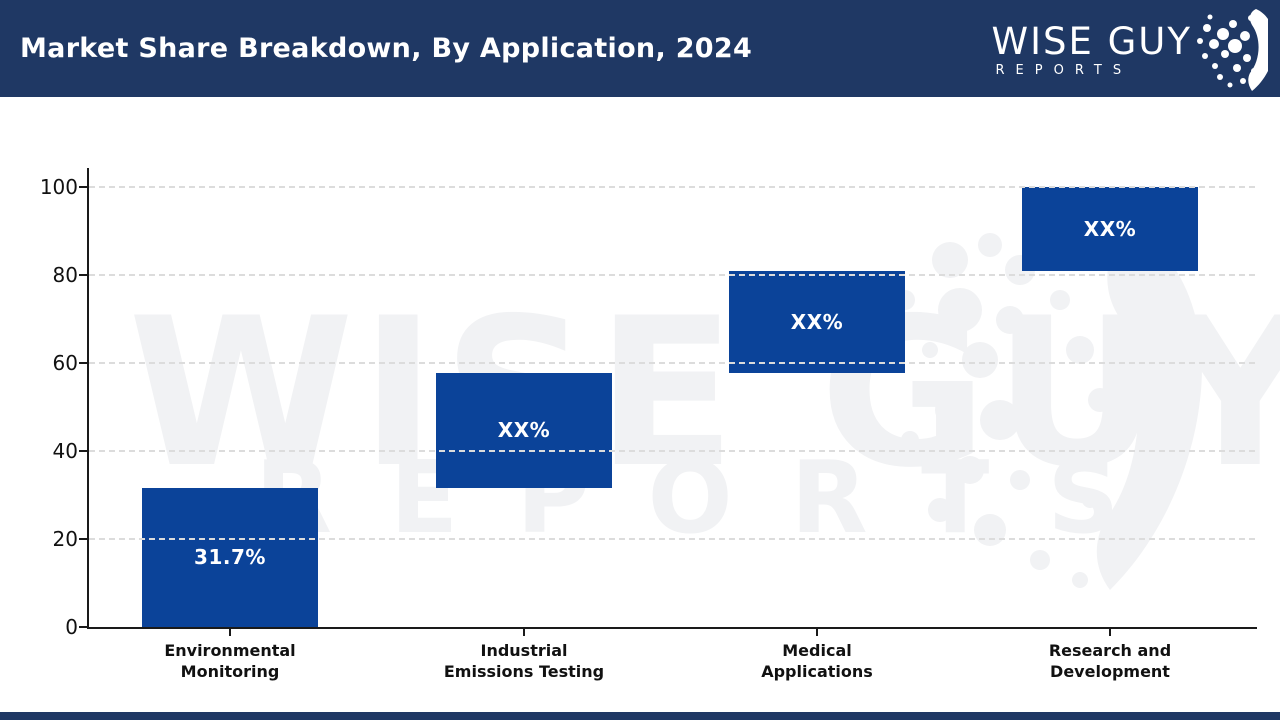 The width and height of the screenshot is (1280, 720). What do you see at coordinates (1232, 50) in the screenshot?
I see `logo-face-icon` at bounding box center [1232, 50].